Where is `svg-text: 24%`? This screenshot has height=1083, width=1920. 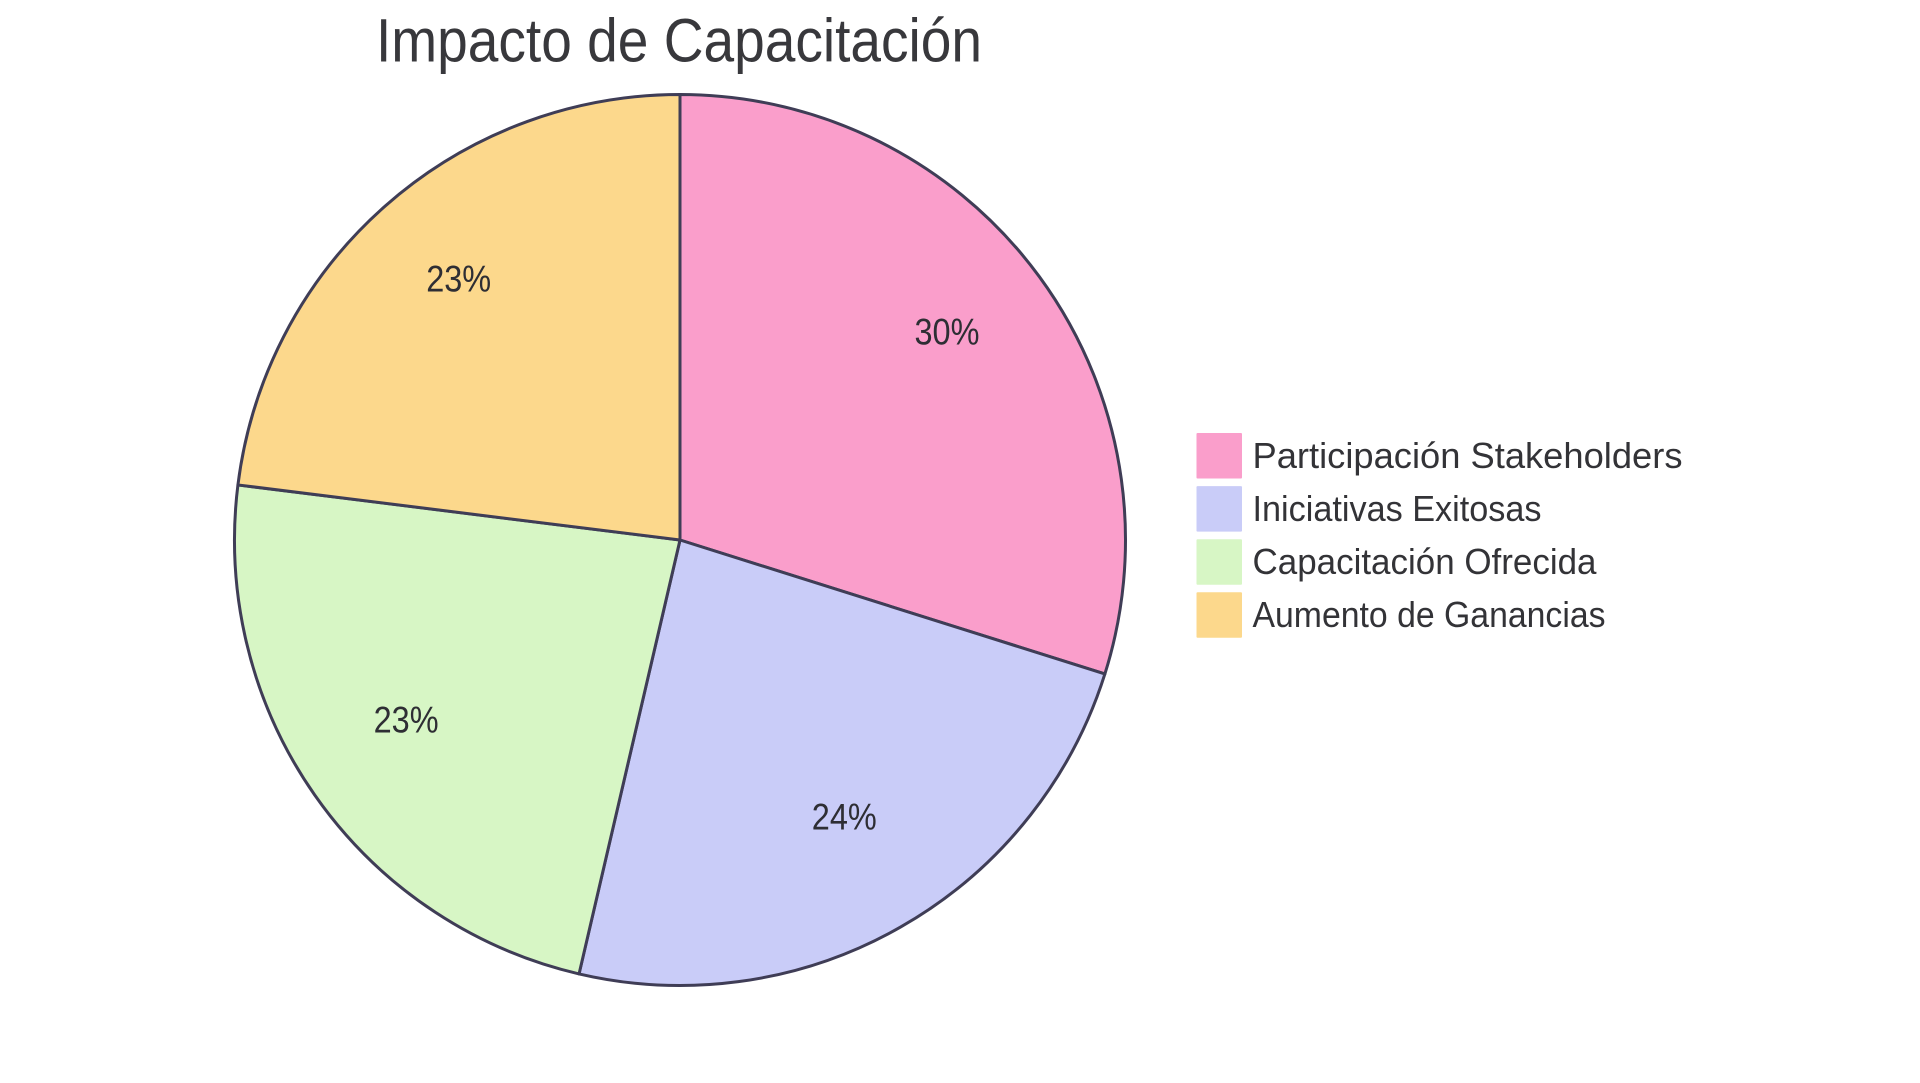
svg-text: 24% is located at coordinates (844, 817).